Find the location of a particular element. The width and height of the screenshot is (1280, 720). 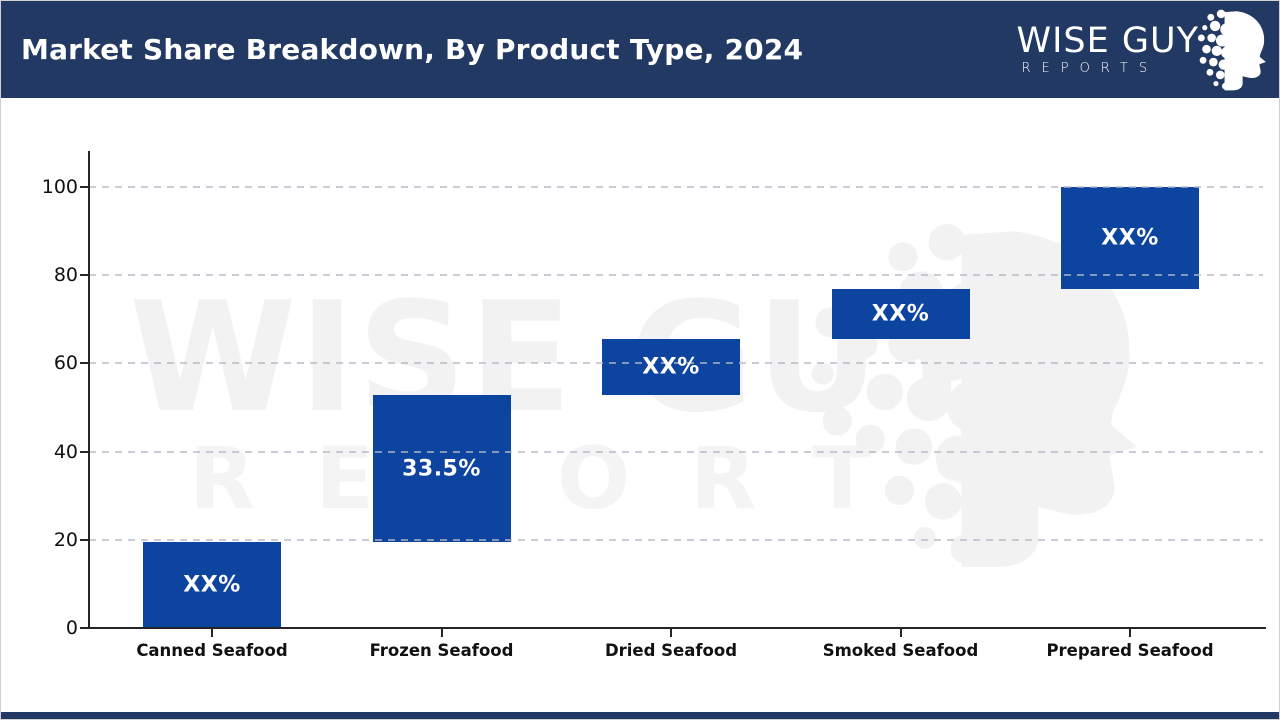

dotted-head-profile-icon is located at coordinates (1231, 49).